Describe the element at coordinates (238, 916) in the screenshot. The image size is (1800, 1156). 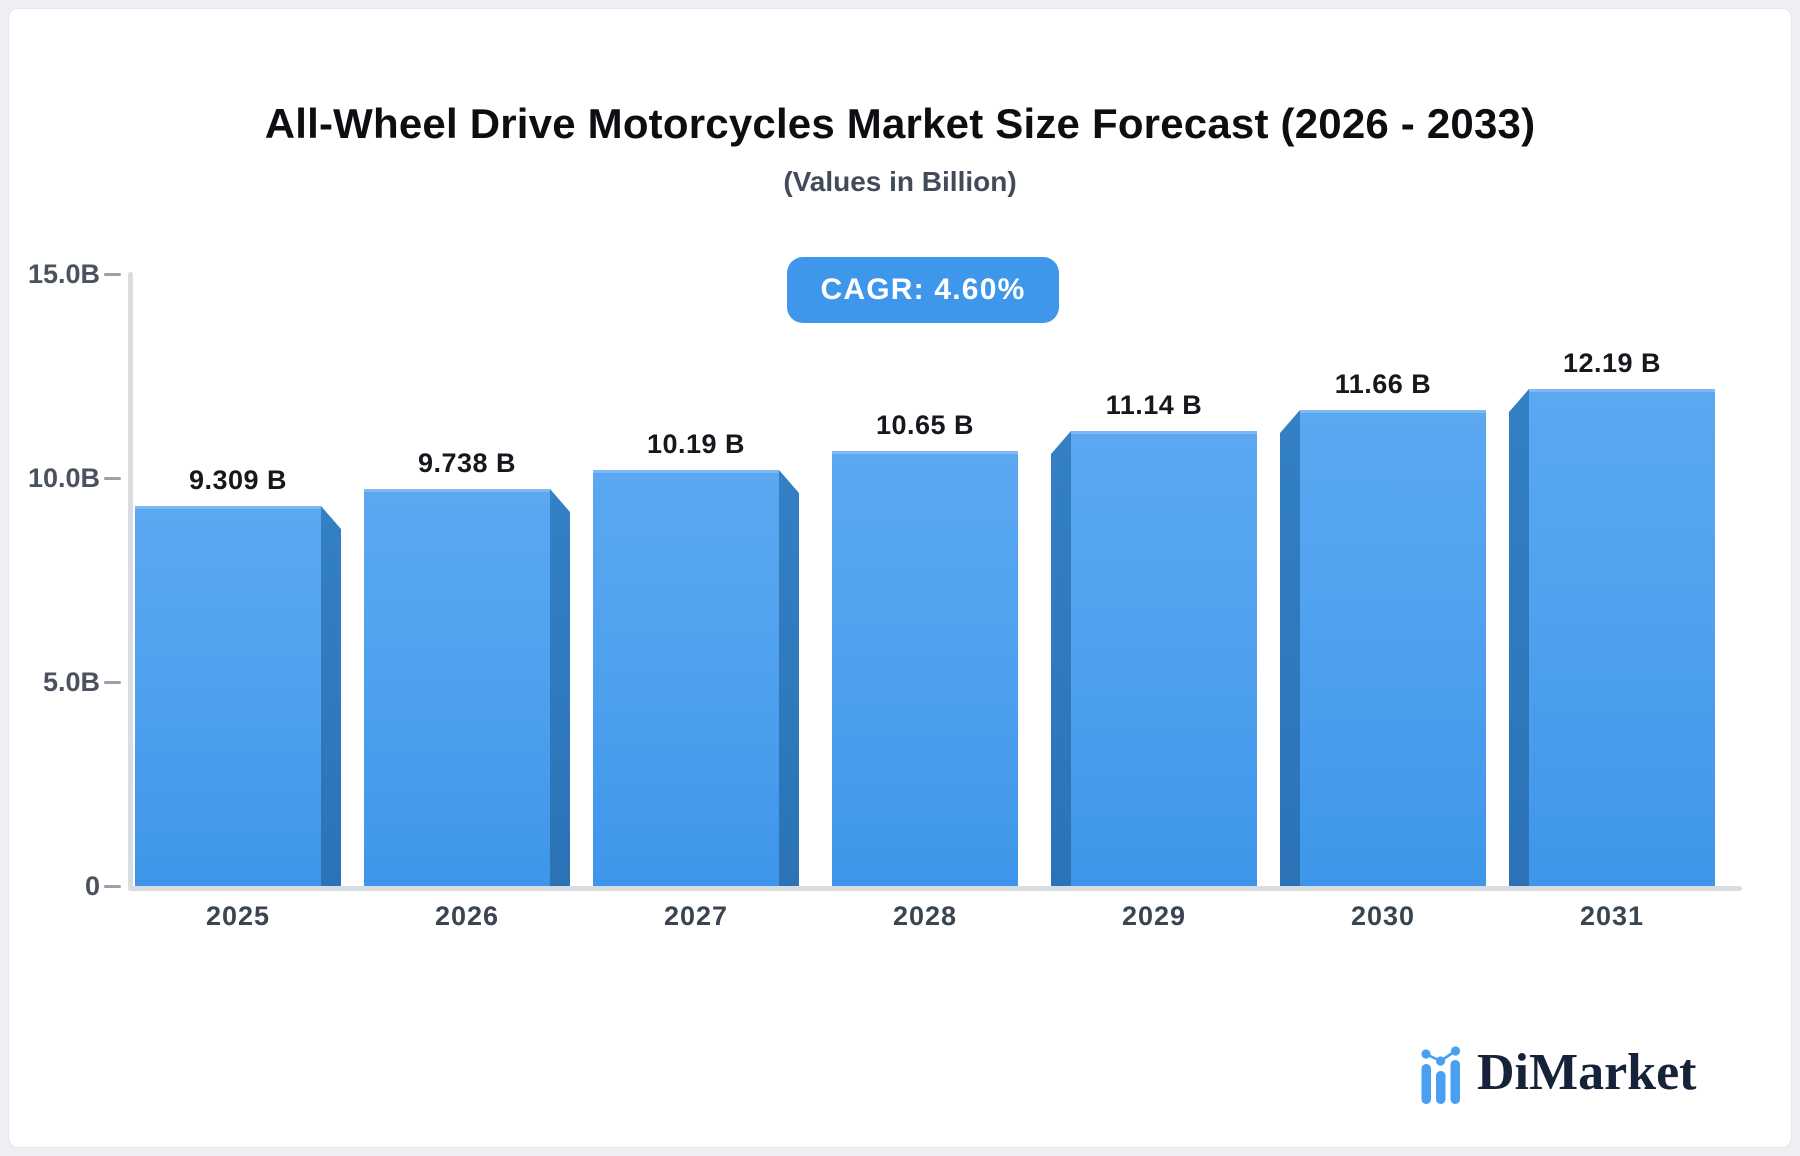
I see `x-tick-label: 2025` at that location.